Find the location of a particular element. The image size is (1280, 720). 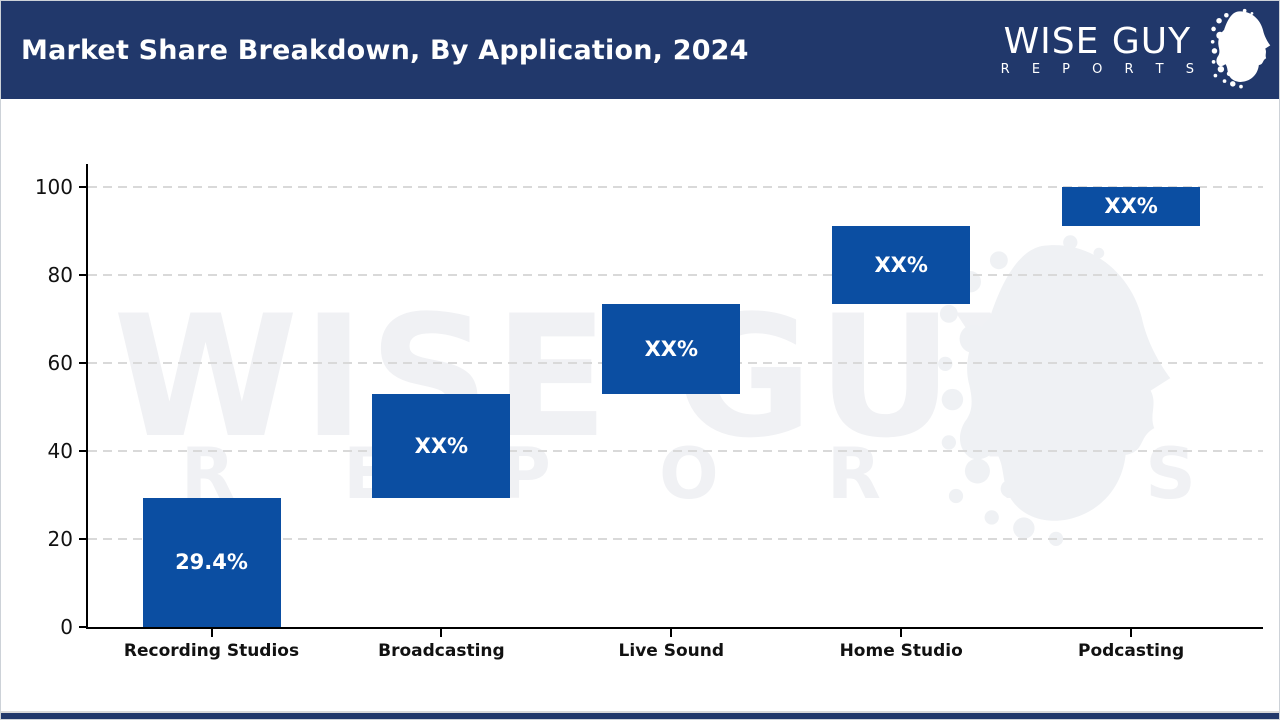

bar-recording-studios: 29.4% is located at coordinates (211, 562).